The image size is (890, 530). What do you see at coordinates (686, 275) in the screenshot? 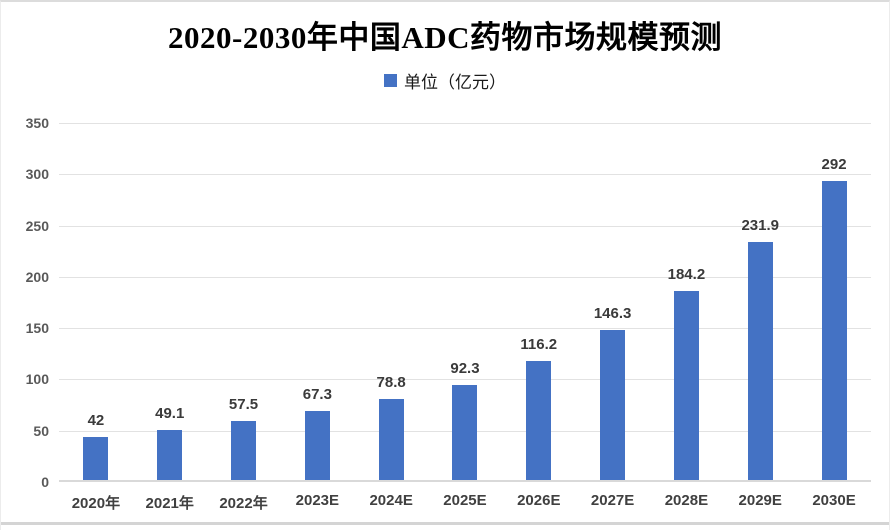
I see `bar-value-label: 184.2` at bounding box center [686, 275].